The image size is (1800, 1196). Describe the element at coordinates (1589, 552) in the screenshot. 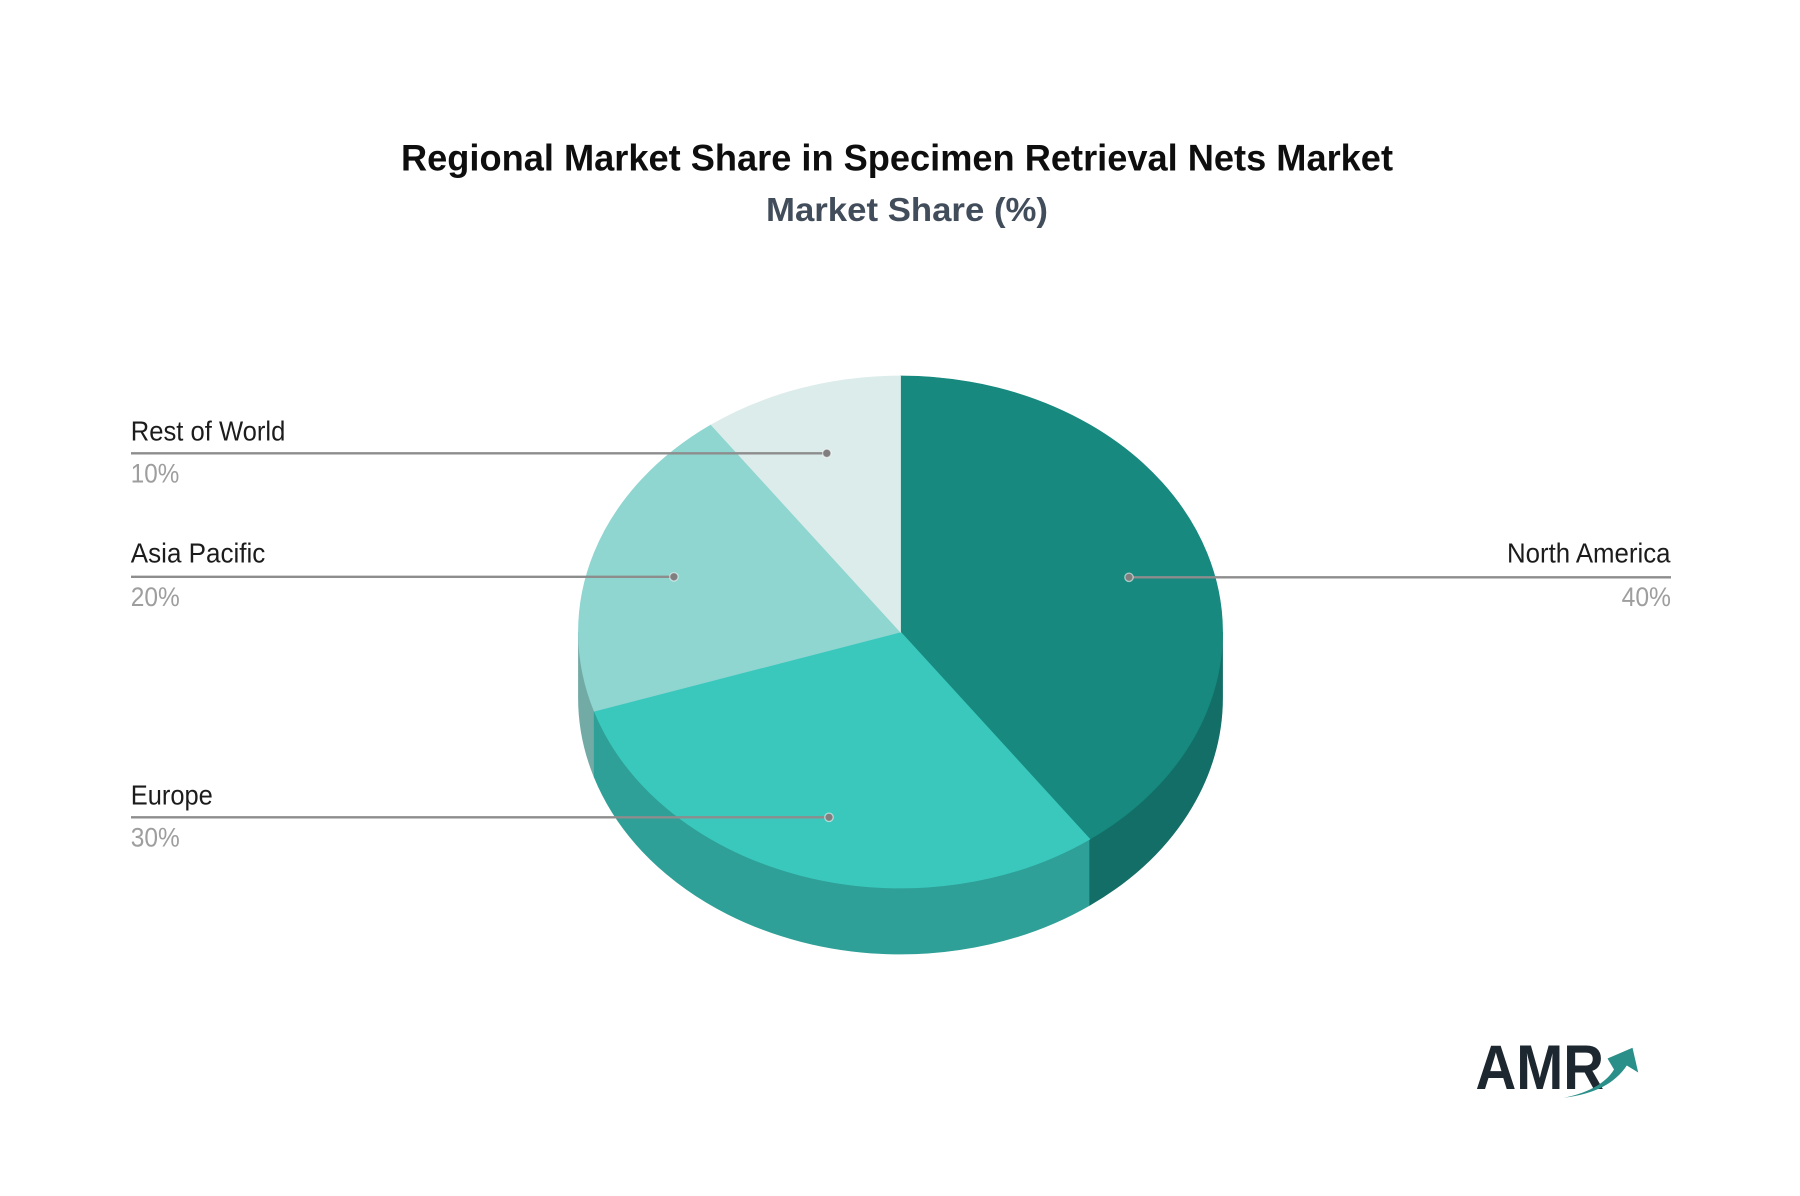

I see `svg-text: North America` at that location.